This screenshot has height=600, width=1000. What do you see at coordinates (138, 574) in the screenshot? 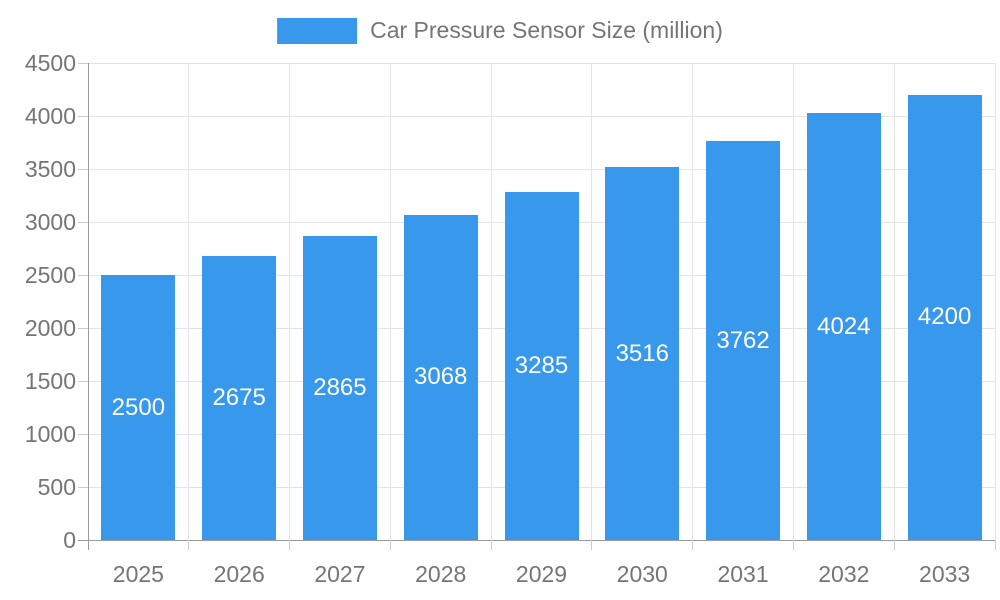
I see `x-axis-label-2025: 2025` at bounding box center [138, 574].